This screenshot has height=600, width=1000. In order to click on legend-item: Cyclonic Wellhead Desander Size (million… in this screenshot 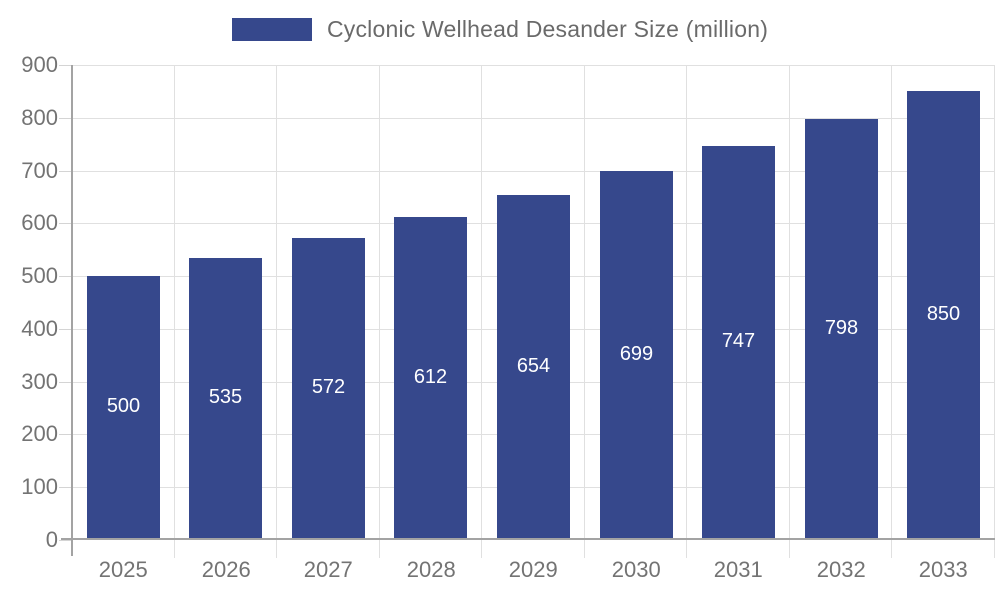, I will do `click(500, 29)`.